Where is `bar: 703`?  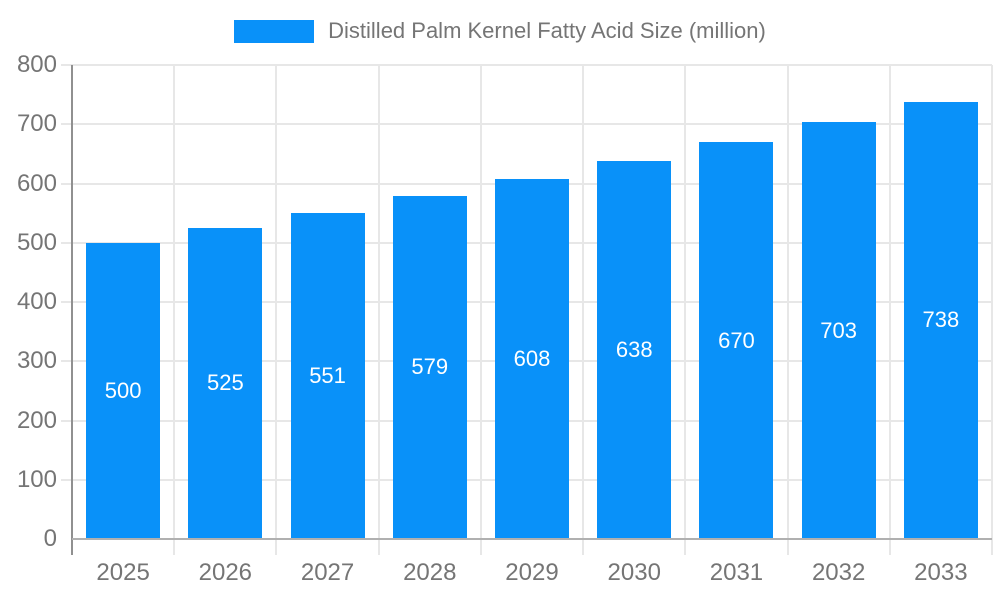
bar: 703 is located at coordinates (838, 330).